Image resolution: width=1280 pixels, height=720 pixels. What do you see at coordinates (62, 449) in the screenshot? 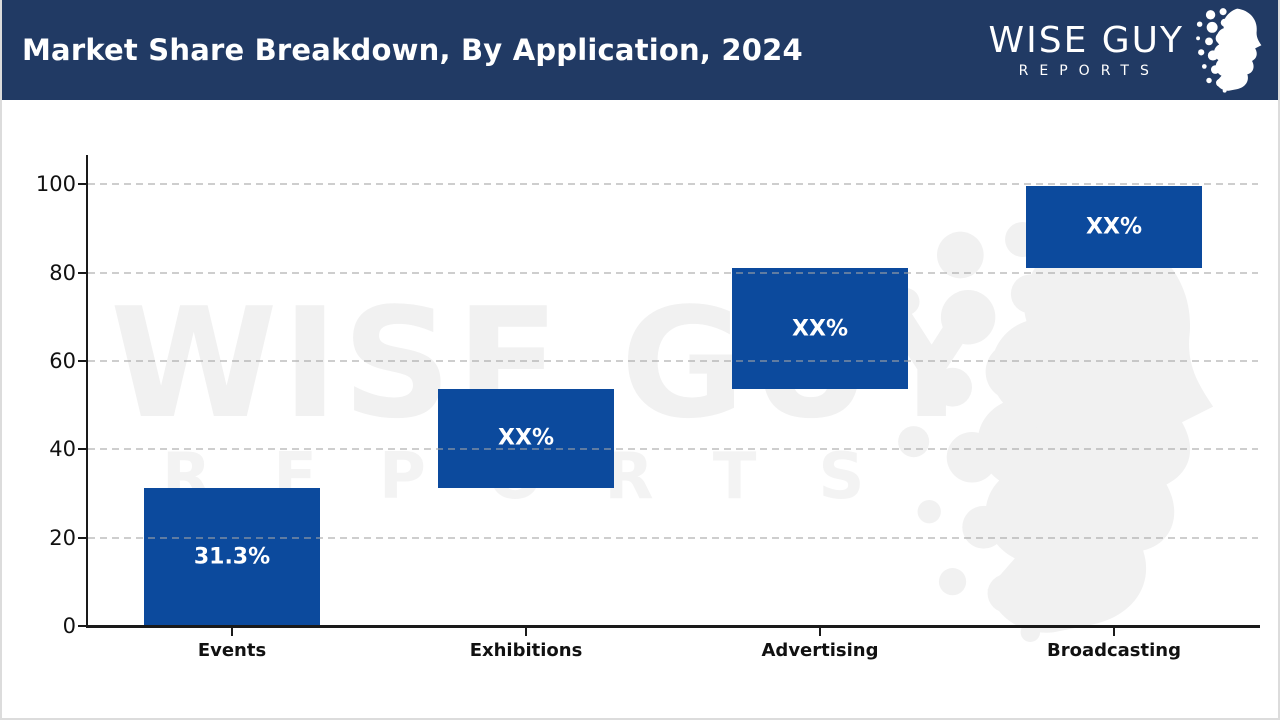
I see `y-tick-label: 40` at bounding box center [62, 449].